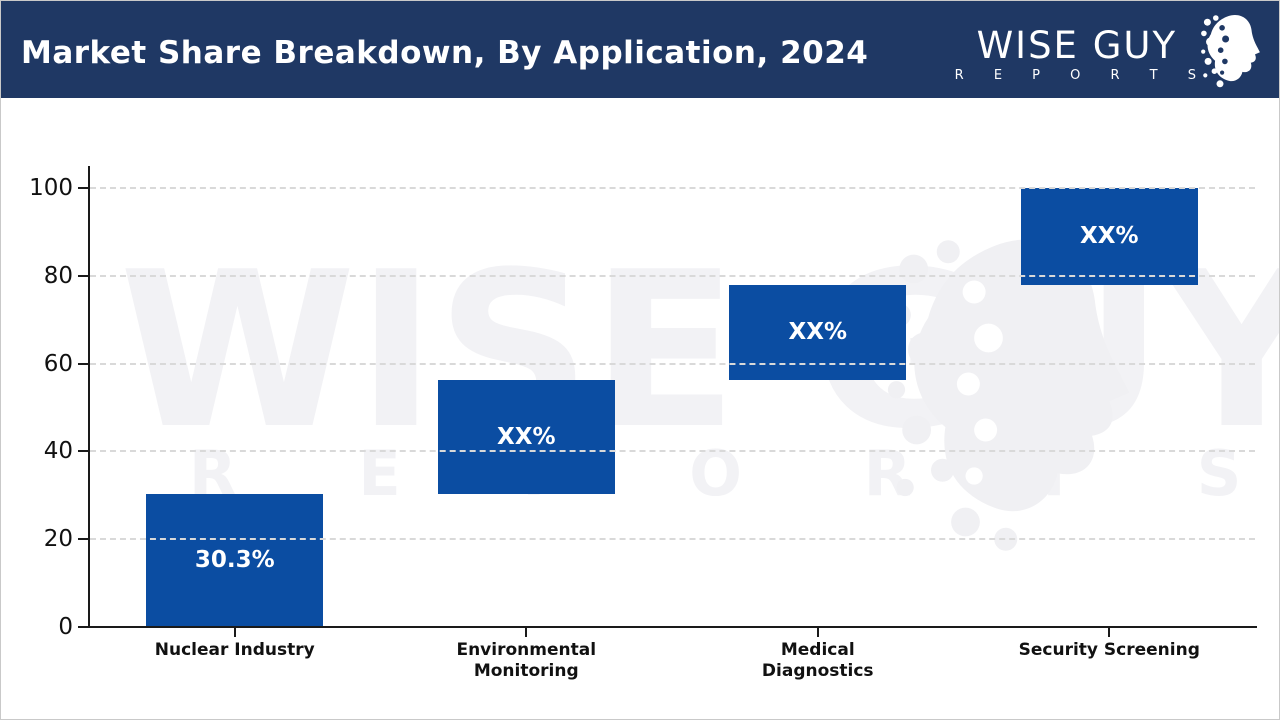 The width and height of the screenshot is (1280, 720). Describe the element at coordinates (672, 627) in the screenshot. I see `x-axis-line` at that location.